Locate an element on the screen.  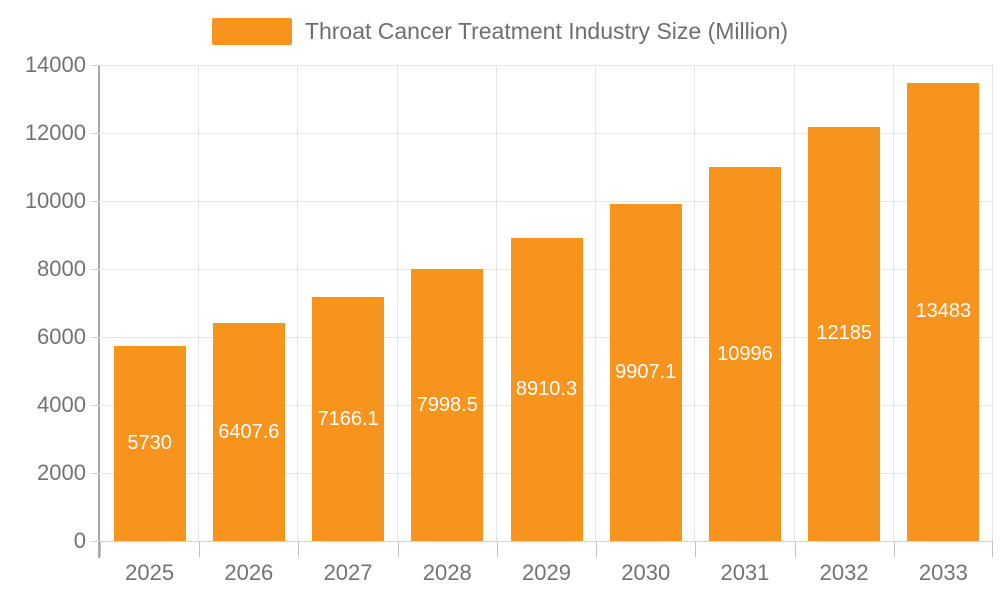
bar: 13483 is located at coordinates (943, 311).